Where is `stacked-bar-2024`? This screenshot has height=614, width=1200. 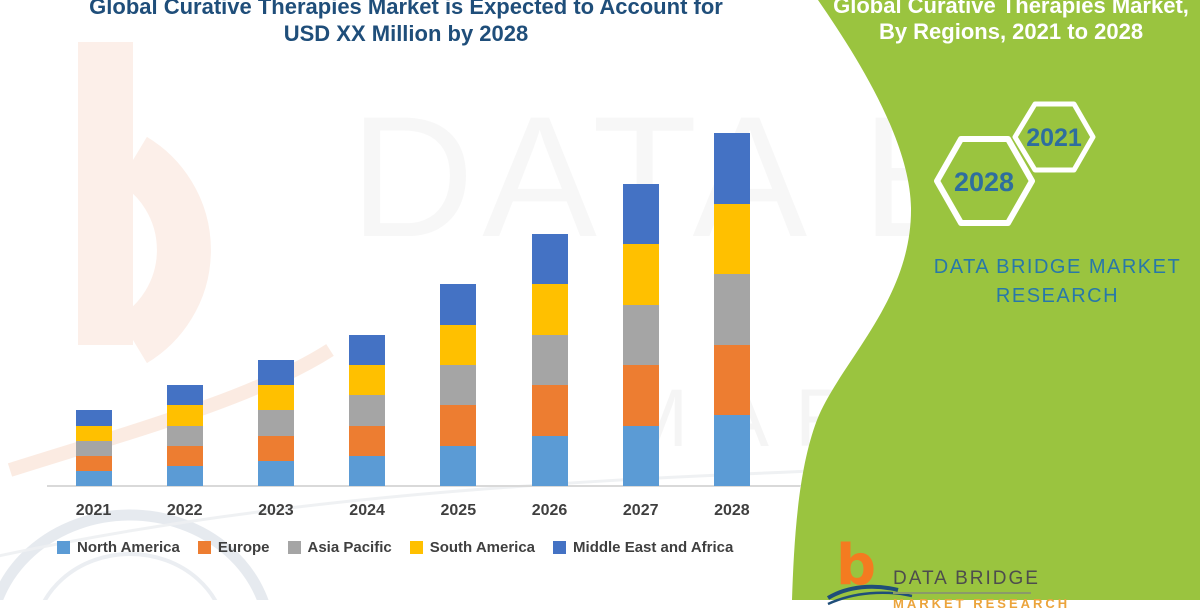
stacked-bar-2024 is located at coordinates (367, 410).